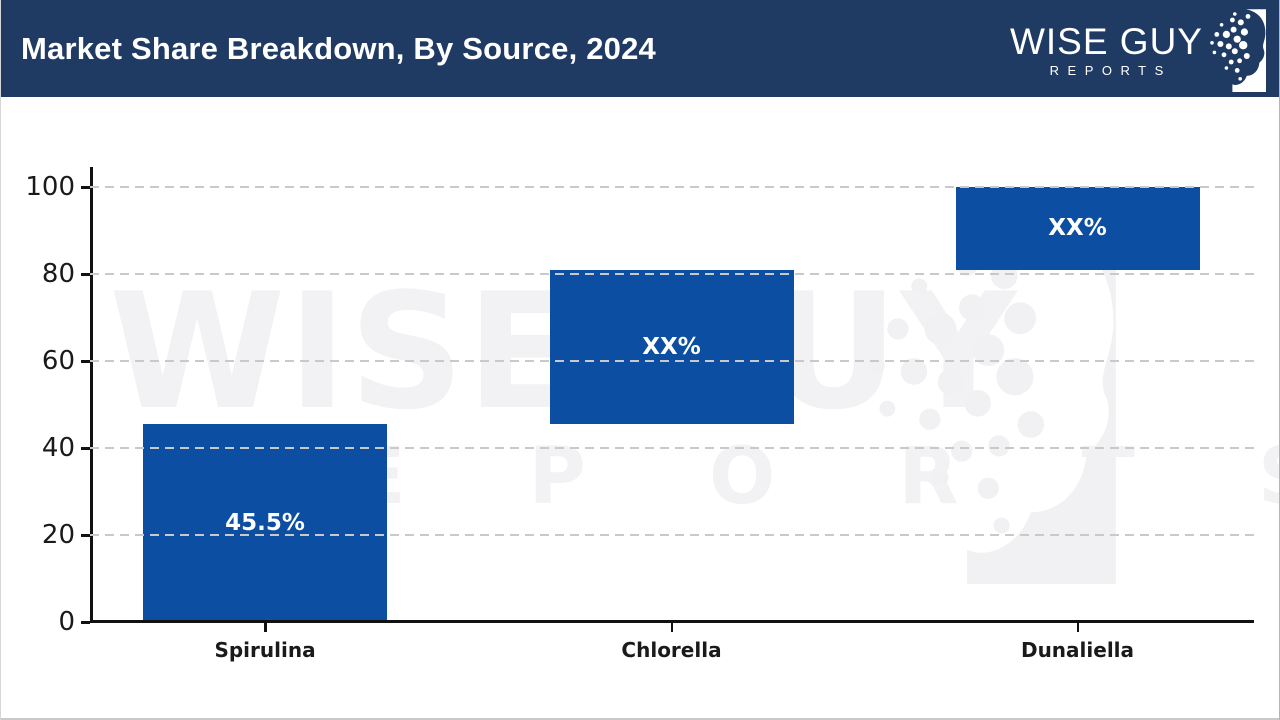  I want to click on y-axis-line, so click(91, 395).